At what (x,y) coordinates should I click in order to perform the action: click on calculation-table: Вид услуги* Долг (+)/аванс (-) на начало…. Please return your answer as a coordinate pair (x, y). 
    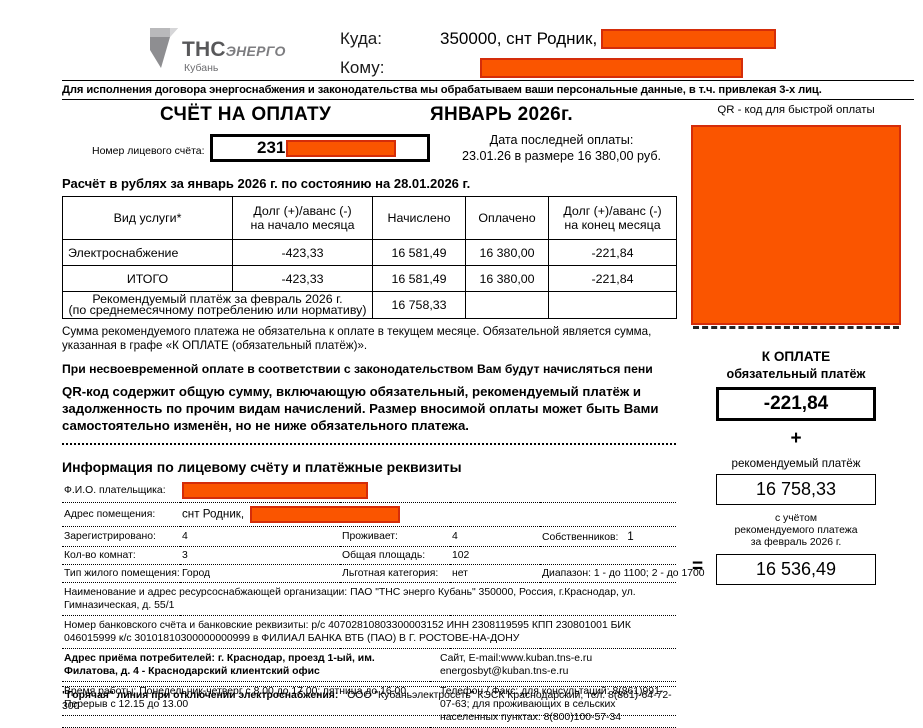
    Looking at the image, I should click on (369, 257).